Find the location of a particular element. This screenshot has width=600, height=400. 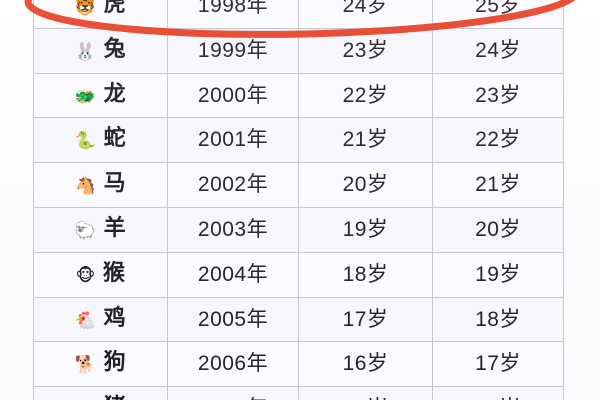

cell-age-actual: 23岁 is located at coordinates (365, 50).